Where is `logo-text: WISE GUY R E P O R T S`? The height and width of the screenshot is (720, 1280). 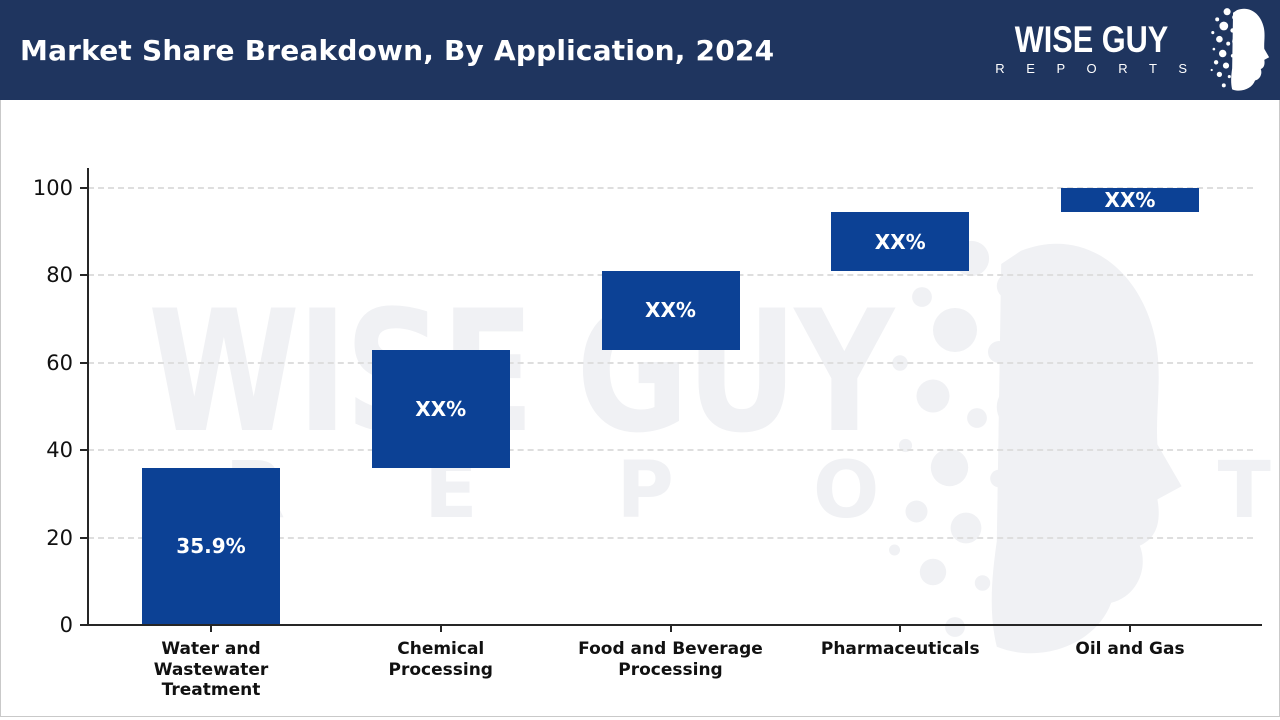 logo-text: WISE GUY R E P O R T S is located at coordinates (1091, 48).